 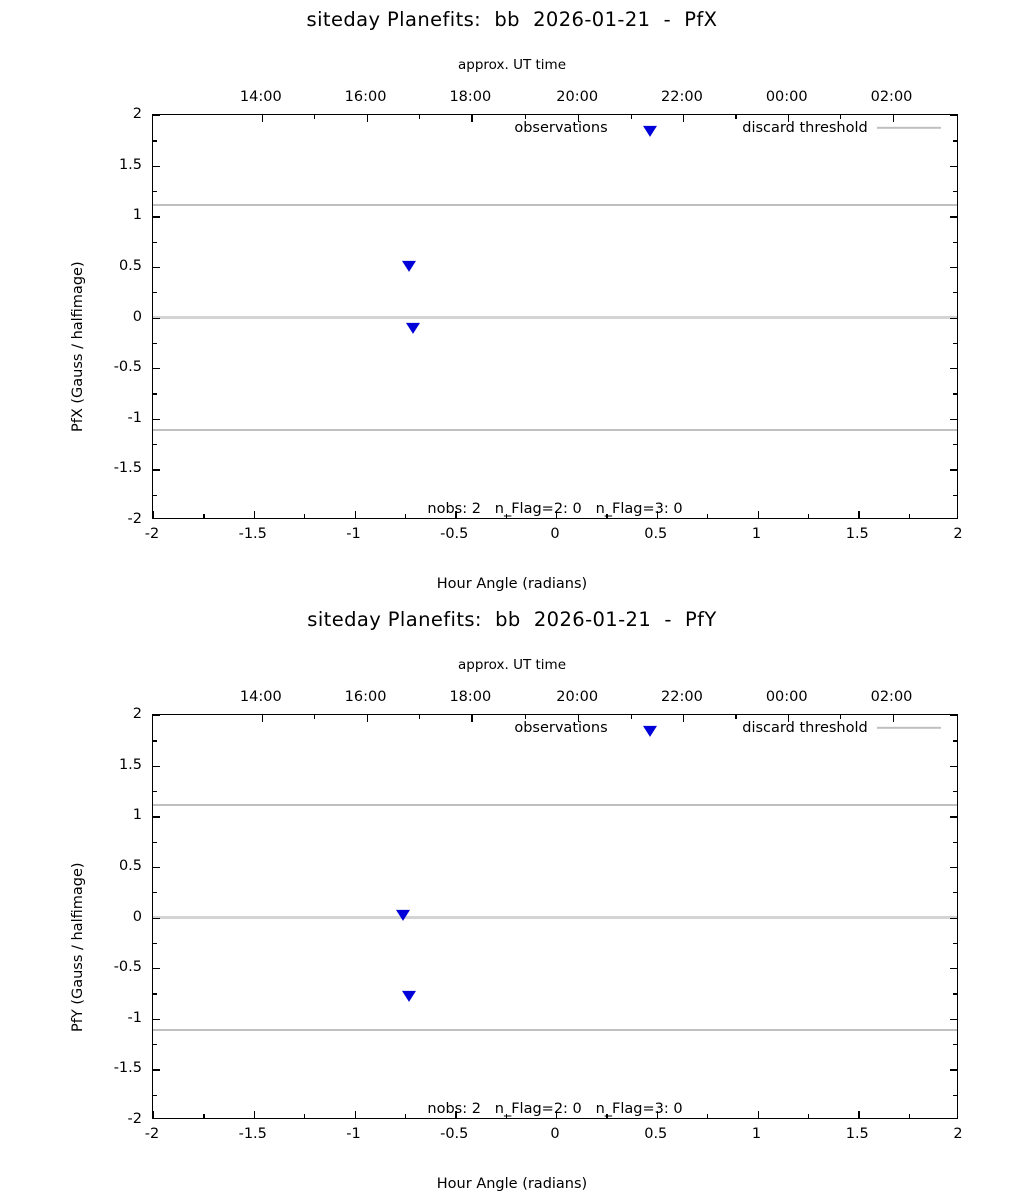 I want to click on y-tick-label: 2, so click(x=137, y=714).